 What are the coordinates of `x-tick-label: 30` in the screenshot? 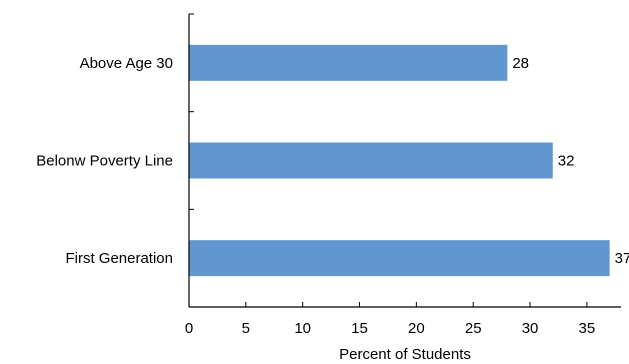 It's located at (530, 328).